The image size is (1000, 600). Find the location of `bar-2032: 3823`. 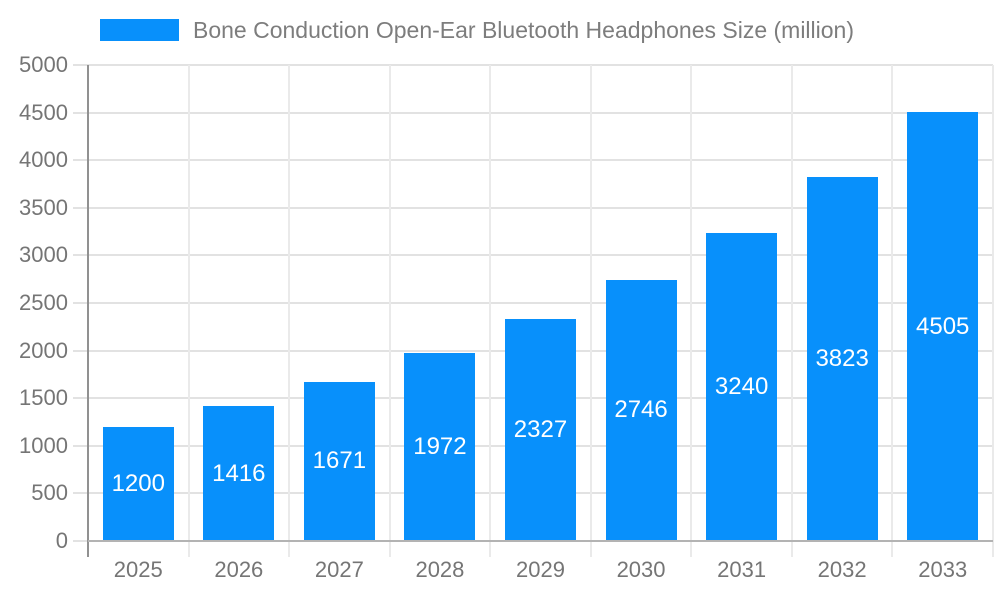

bar-2032: 3823 is located at coordinates (842, 359).